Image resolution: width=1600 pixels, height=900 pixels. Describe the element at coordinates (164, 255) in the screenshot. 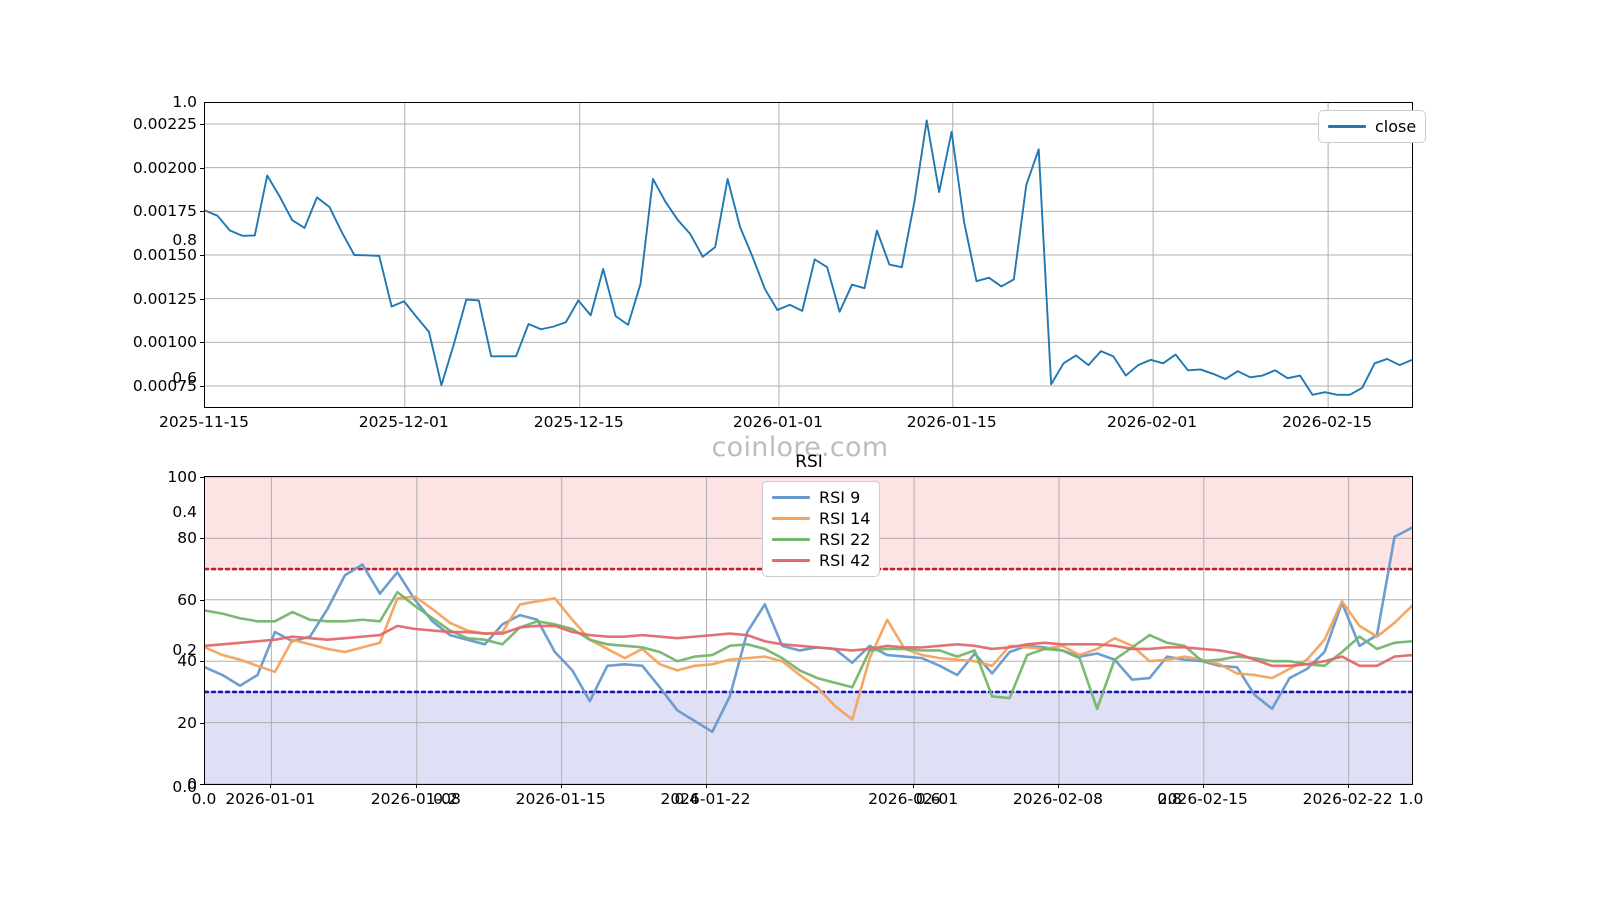

I see `price-y-tick: 0.00150` at that location.